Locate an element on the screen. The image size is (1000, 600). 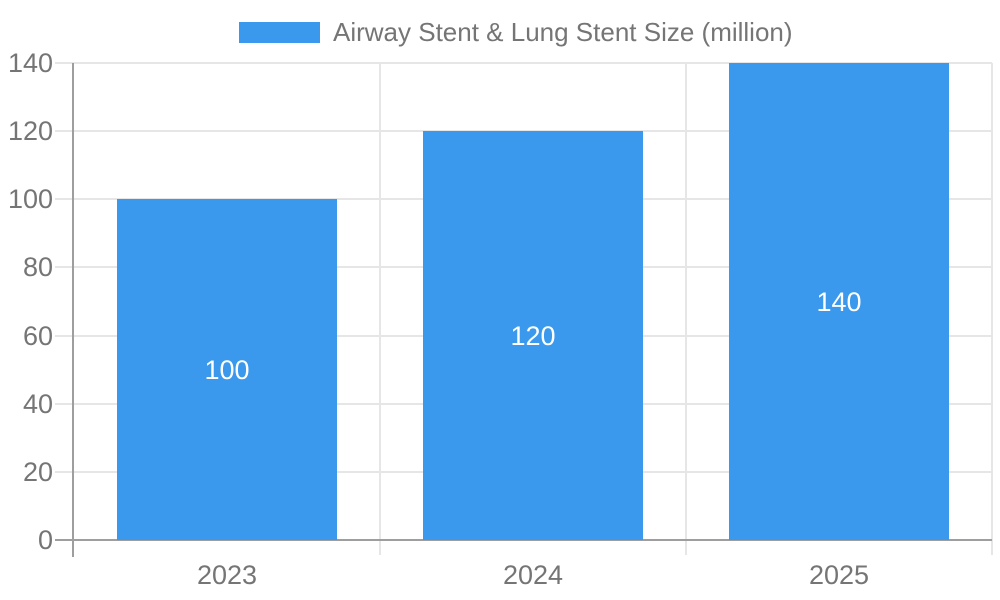
y-axis-tick-label: 80 is located at coordinates (37, 267).